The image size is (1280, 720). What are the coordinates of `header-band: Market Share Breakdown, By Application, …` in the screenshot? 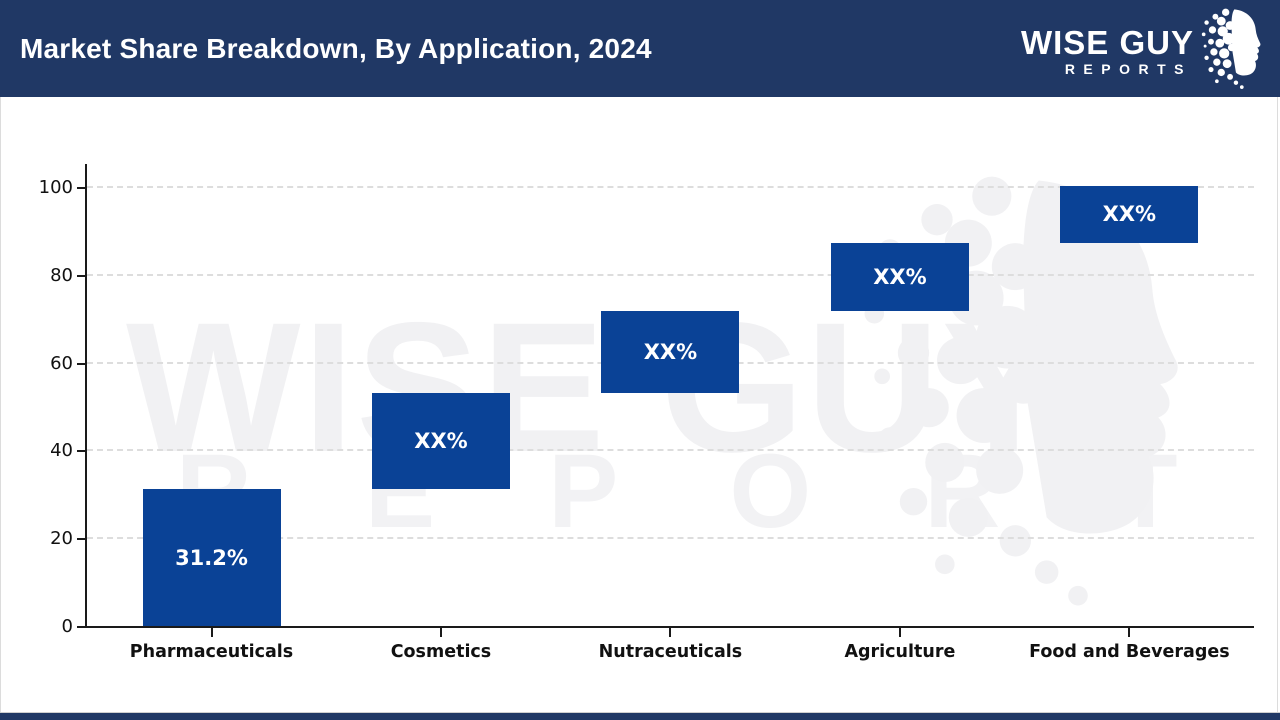 It's located at (640, 48).